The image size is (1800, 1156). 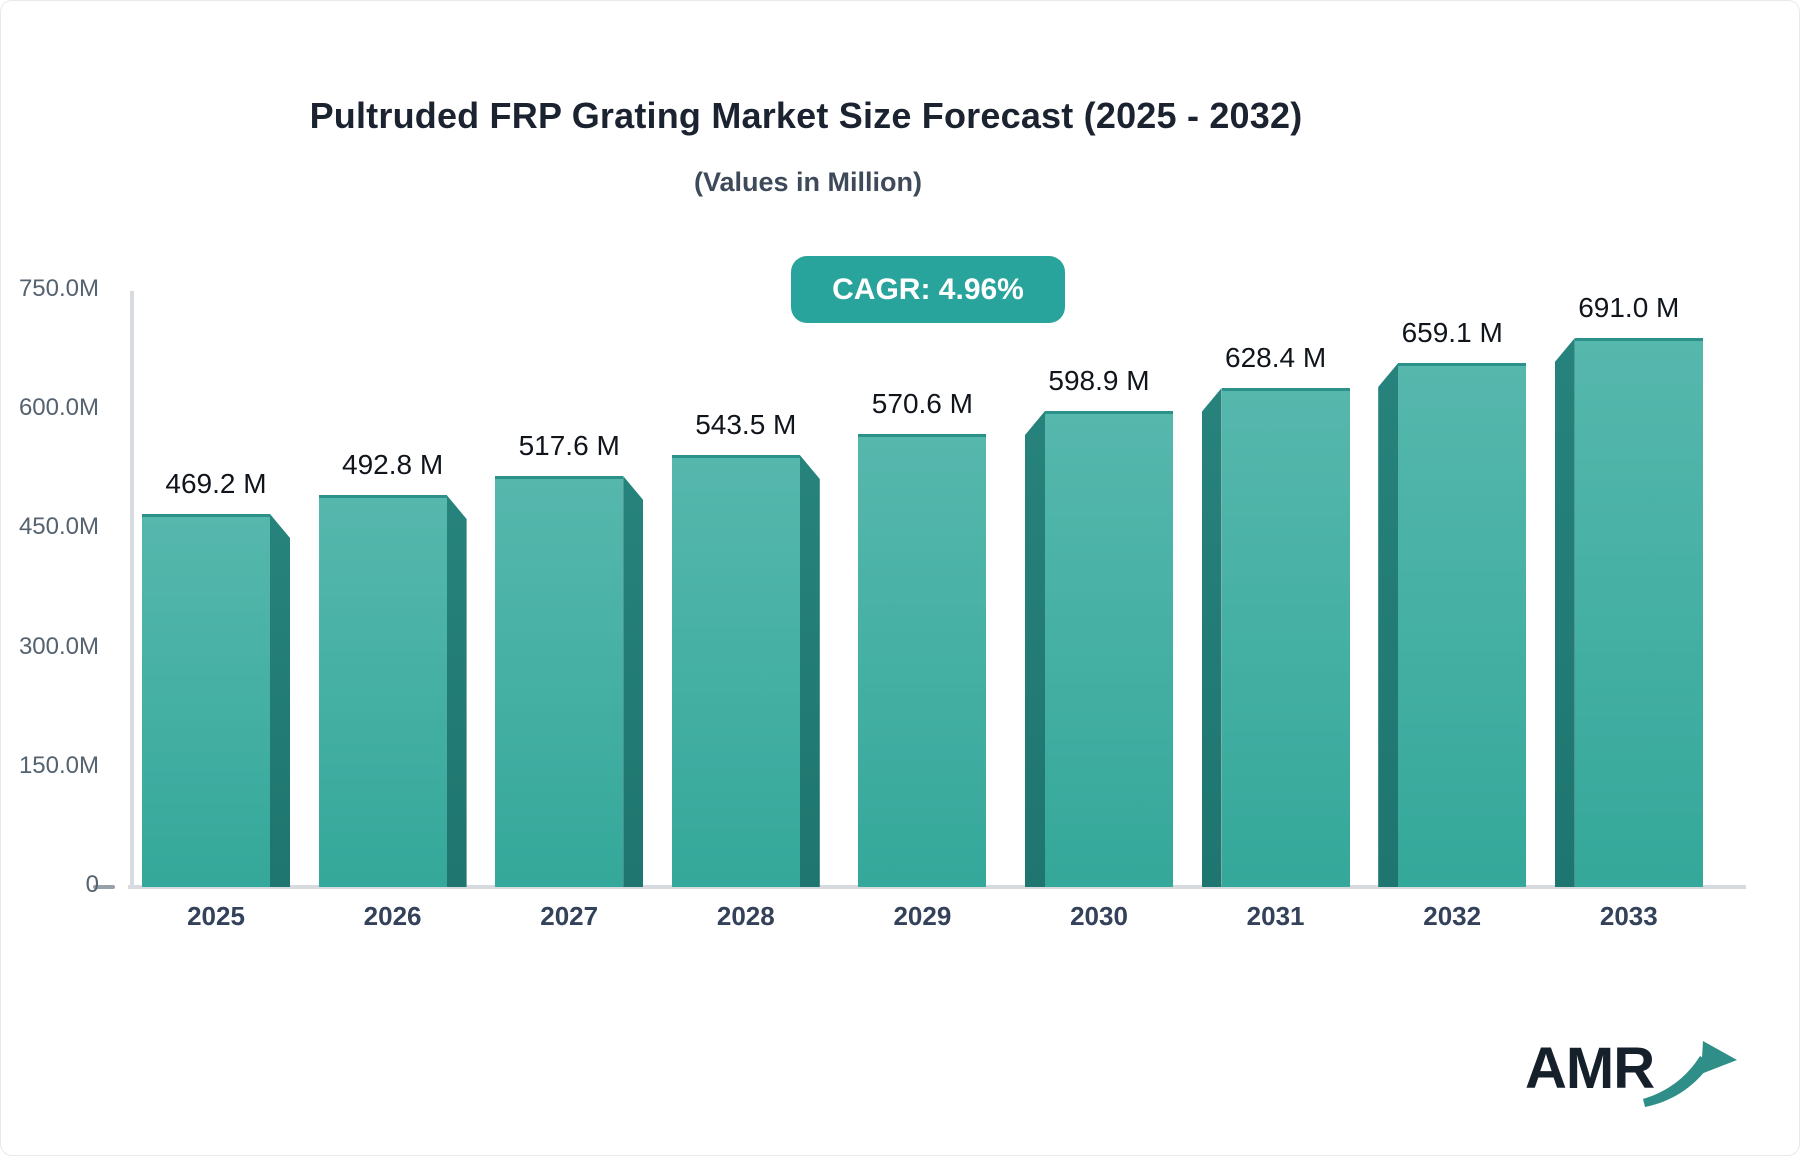 What do you see at coordinates (928, 289) in the screenshot?
I see `cagr-badge: CAGR: 4.96%` at bounding box center [928, 289].